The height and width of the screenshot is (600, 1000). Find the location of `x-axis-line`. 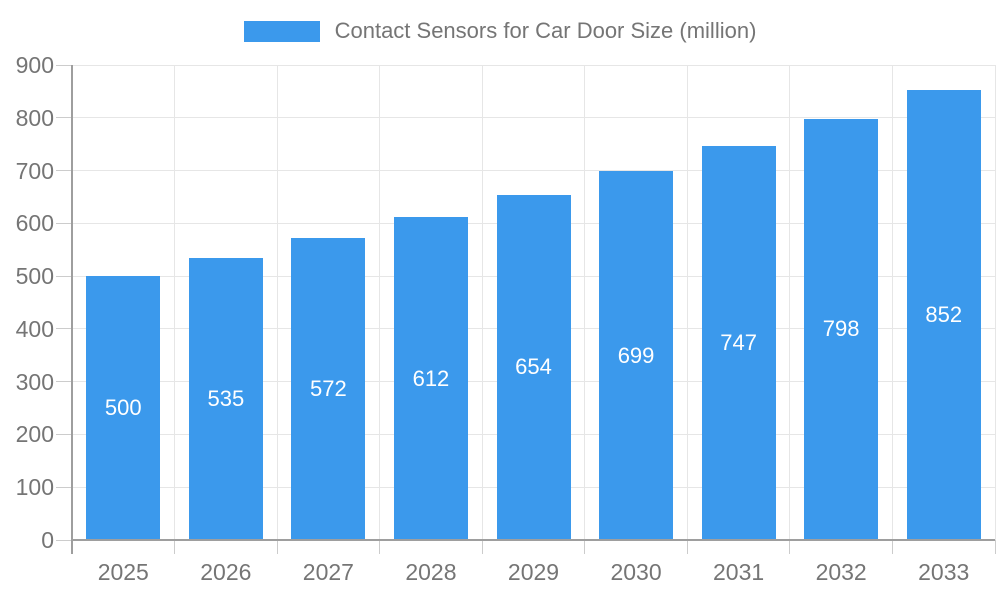

x-axis-line is located at coordinates (533, 540).